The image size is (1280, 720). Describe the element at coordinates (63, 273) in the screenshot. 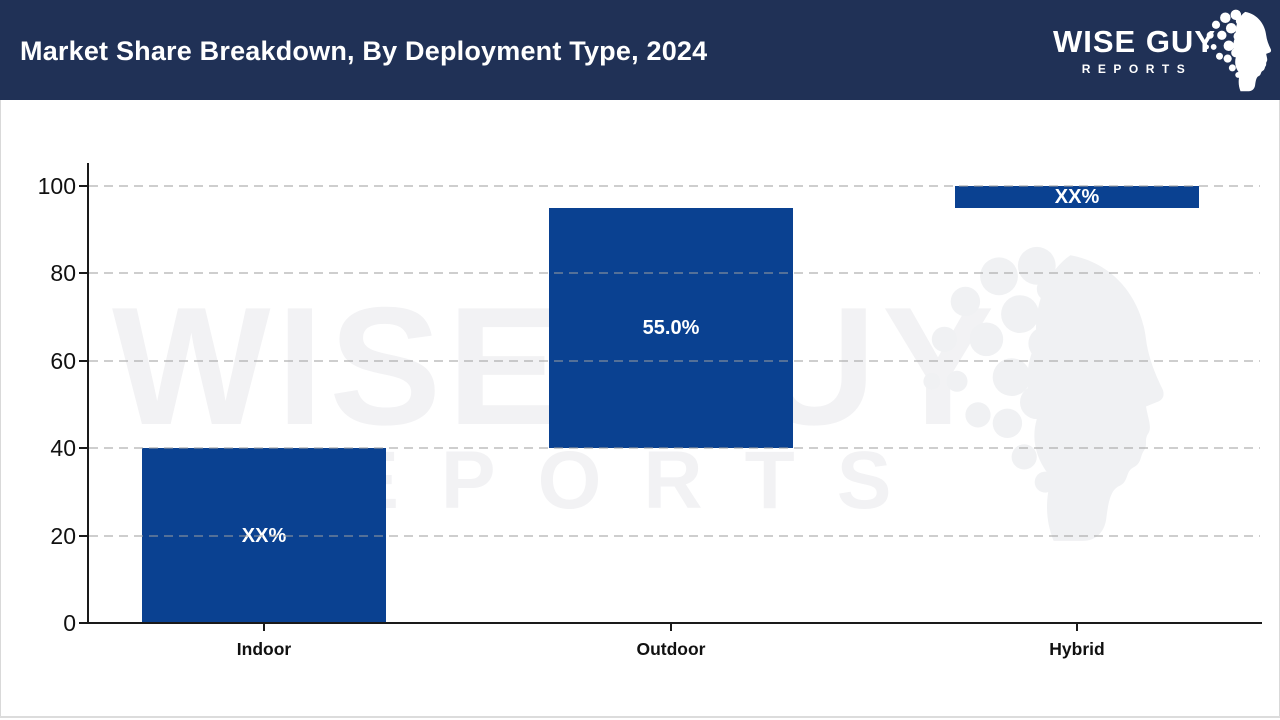

I see `y-tick-label-80: 80` at that location.